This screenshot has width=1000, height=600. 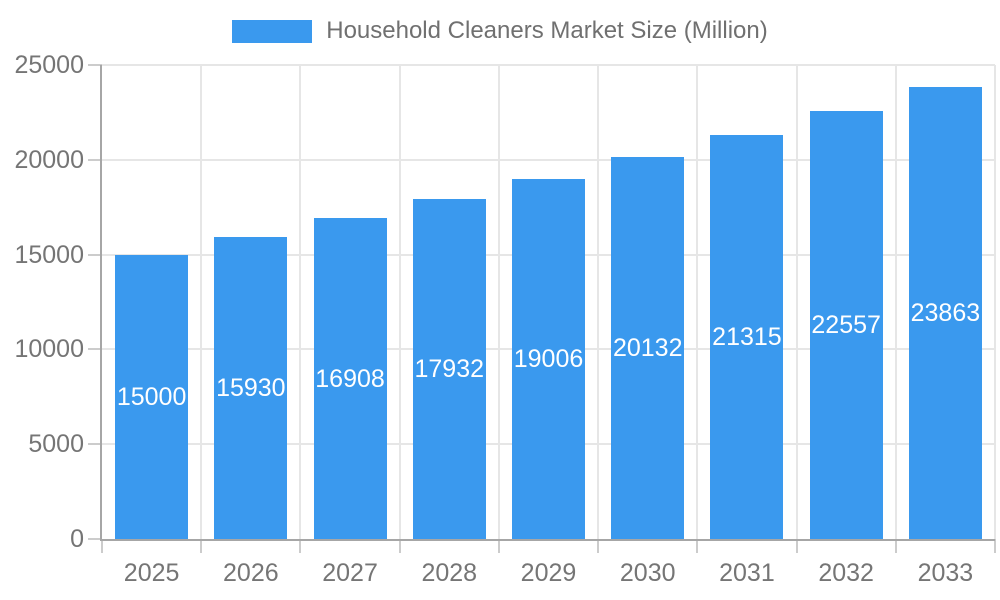 I want to click on bar-value-label: 21315, so click(x=747, y=336).